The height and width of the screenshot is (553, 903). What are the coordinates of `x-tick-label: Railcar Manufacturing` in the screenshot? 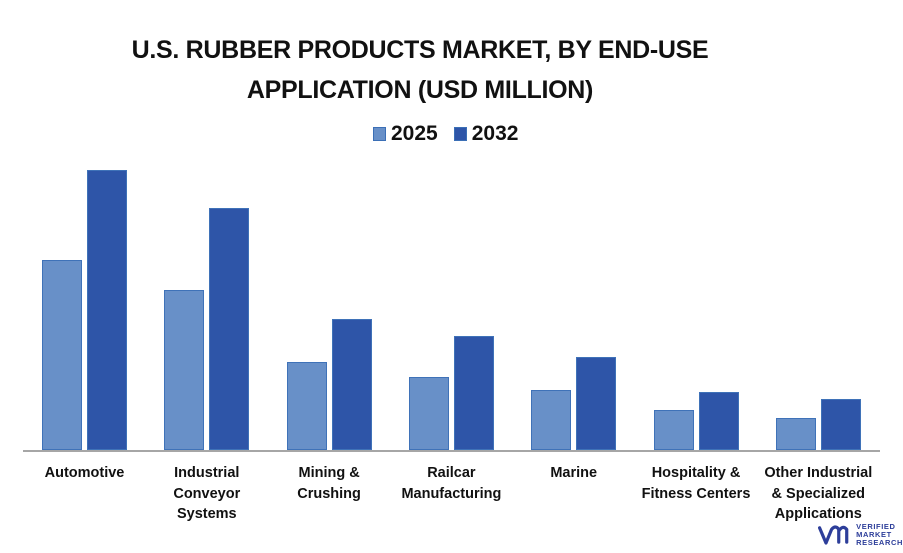 It's located at (451, 483).